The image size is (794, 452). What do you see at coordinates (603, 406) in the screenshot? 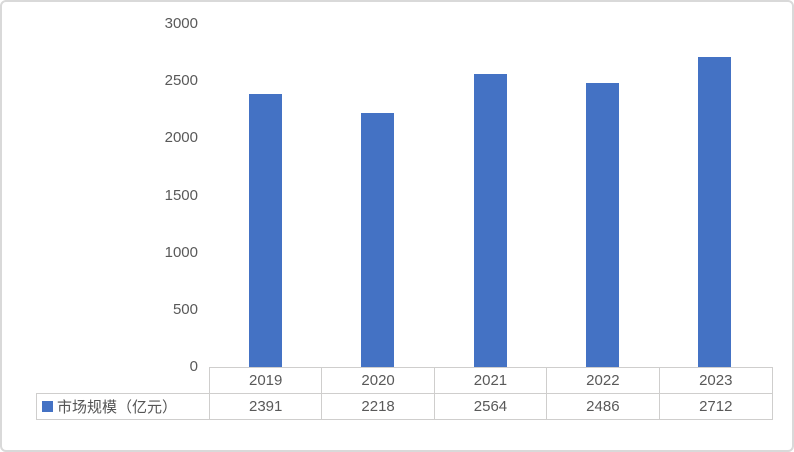
I see `value-cell: 2486` at bounding box center [603, 406].